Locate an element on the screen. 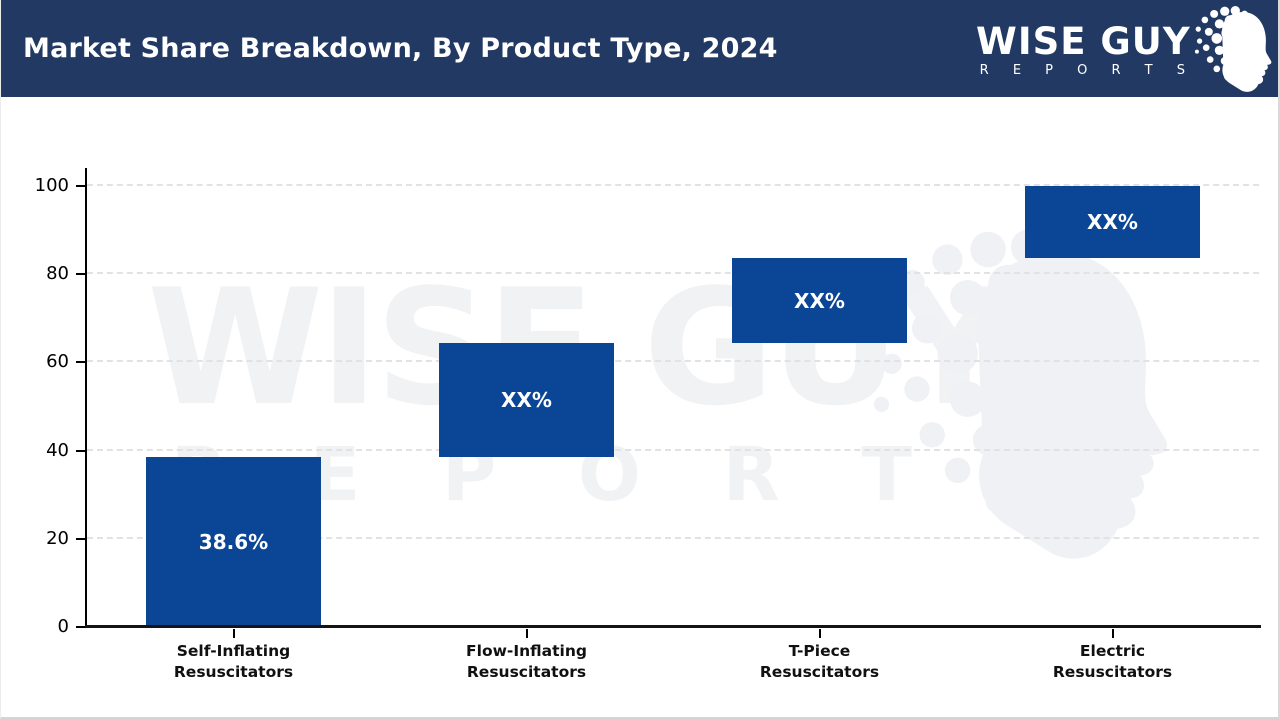 Image resolution: width=1280 pixels, height=720 pixels. y-axis-line is located at coordinates (86, 397).